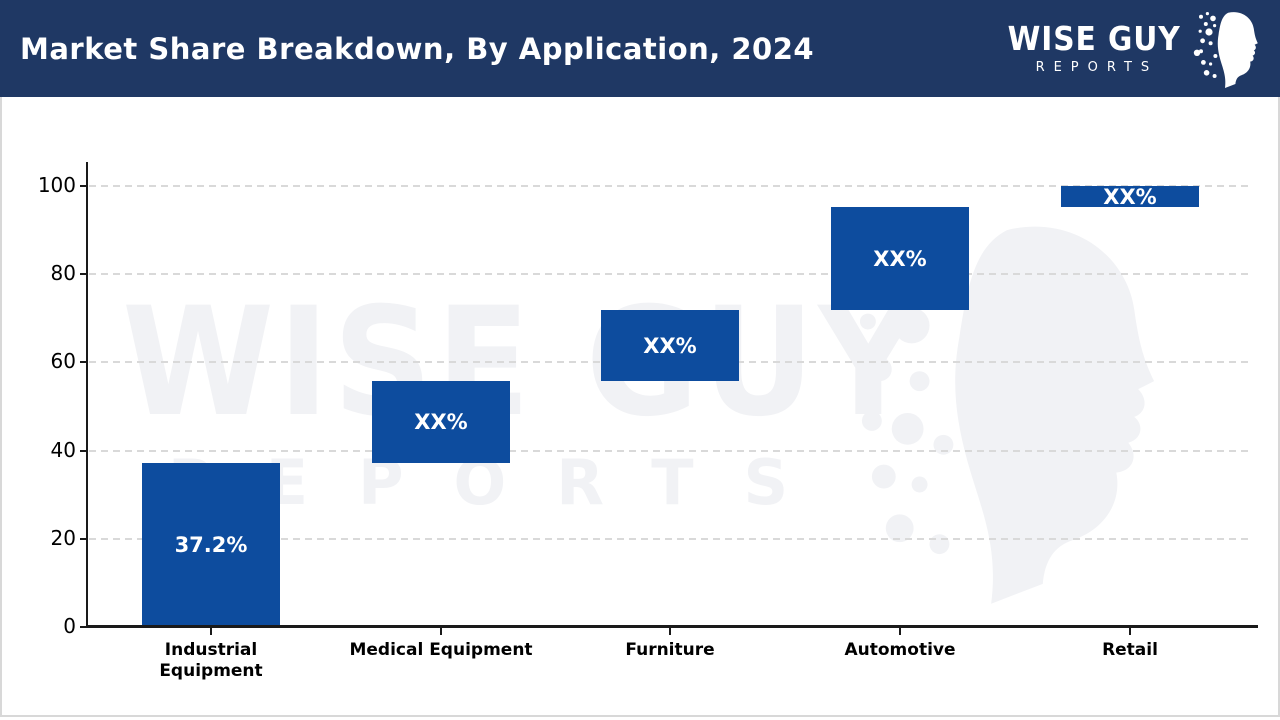 This screenshot has width=1280, height=720. I want to click on x-axis-category-label: Industrial Equipment, so click(211, 661).